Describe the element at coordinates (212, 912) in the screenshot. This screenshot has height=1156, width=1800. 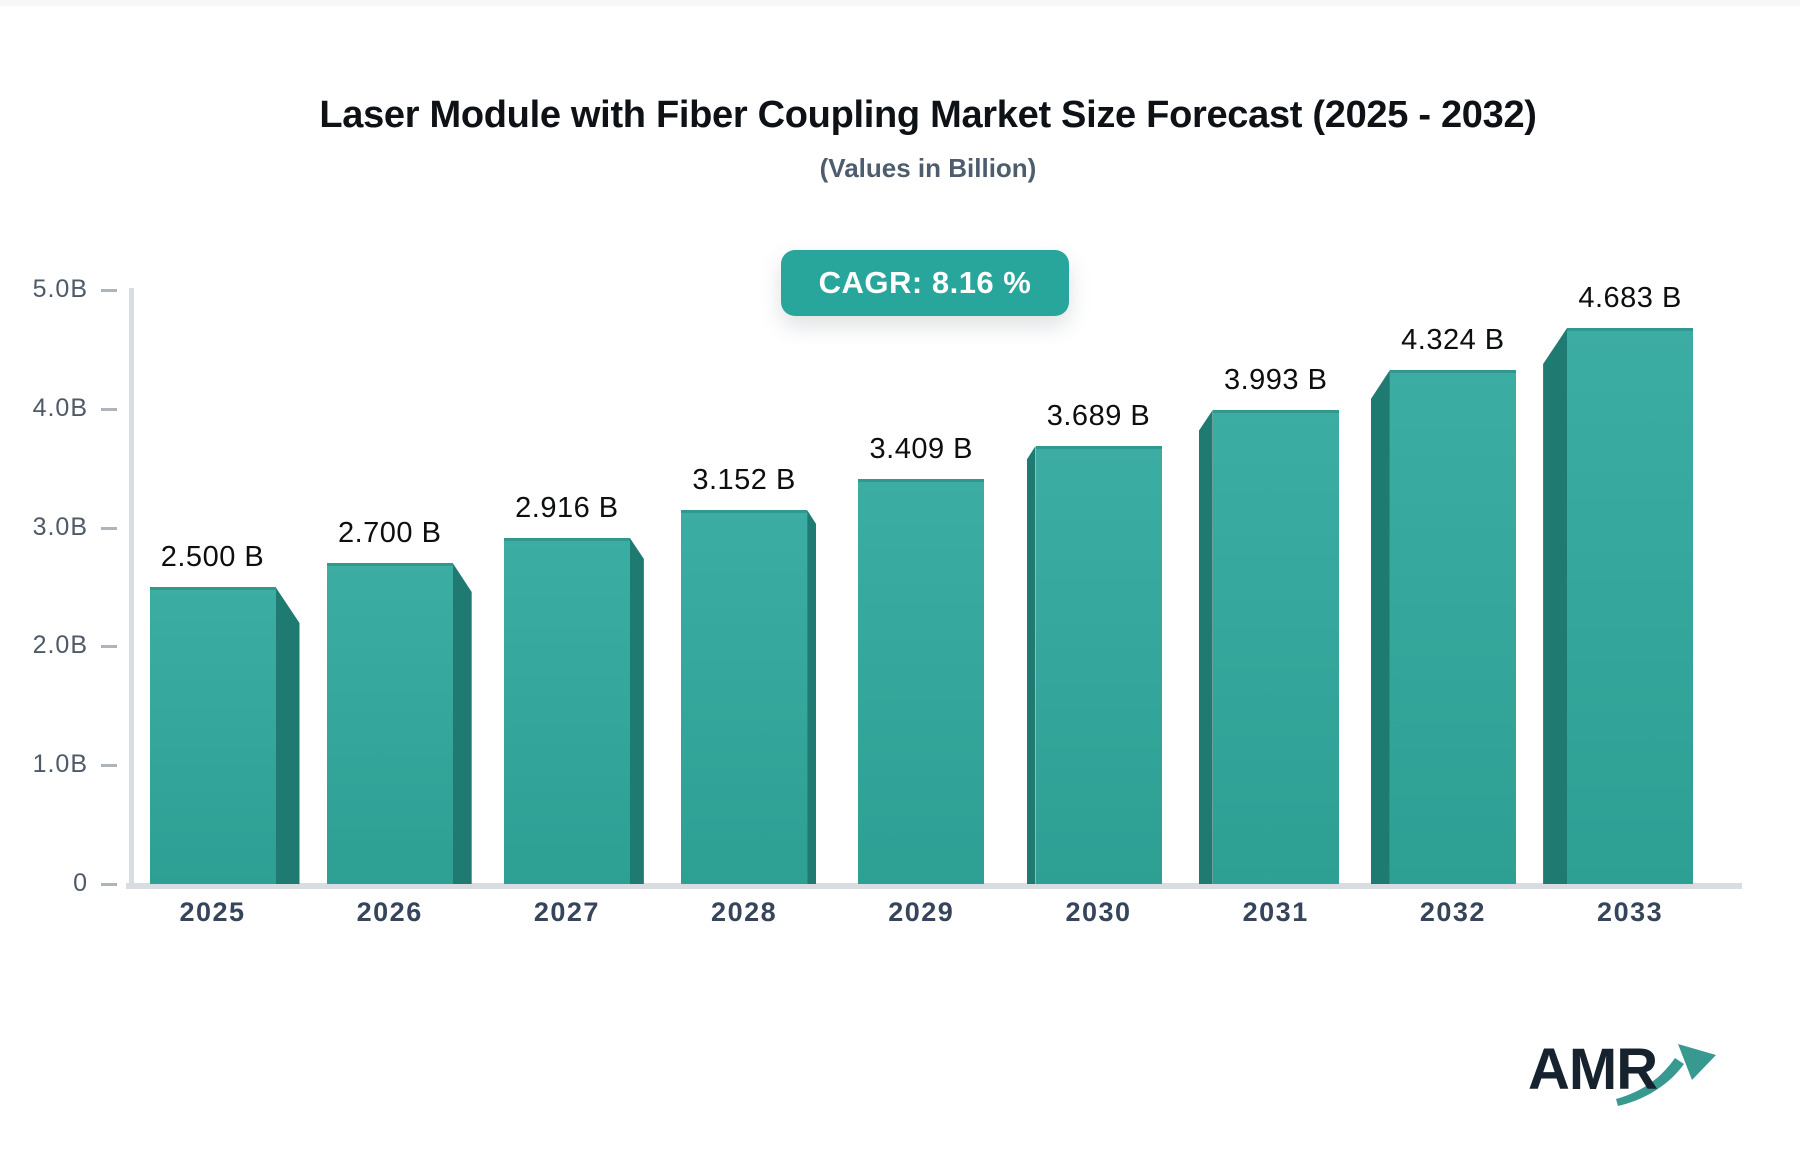
I see `x-tick-label: 2025` at that location.